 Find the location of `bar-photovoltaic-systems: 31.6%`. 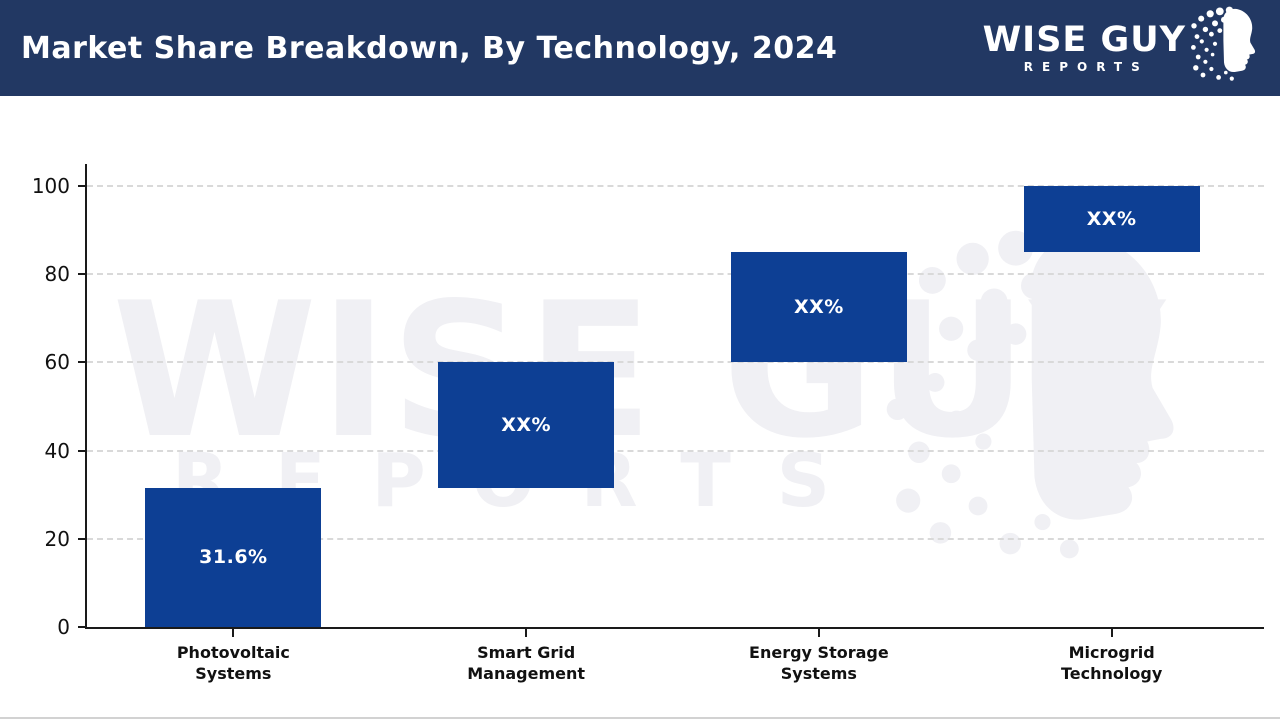

bar-photovoltaic-systems: 31.6% is located at coordinates (233, 557).